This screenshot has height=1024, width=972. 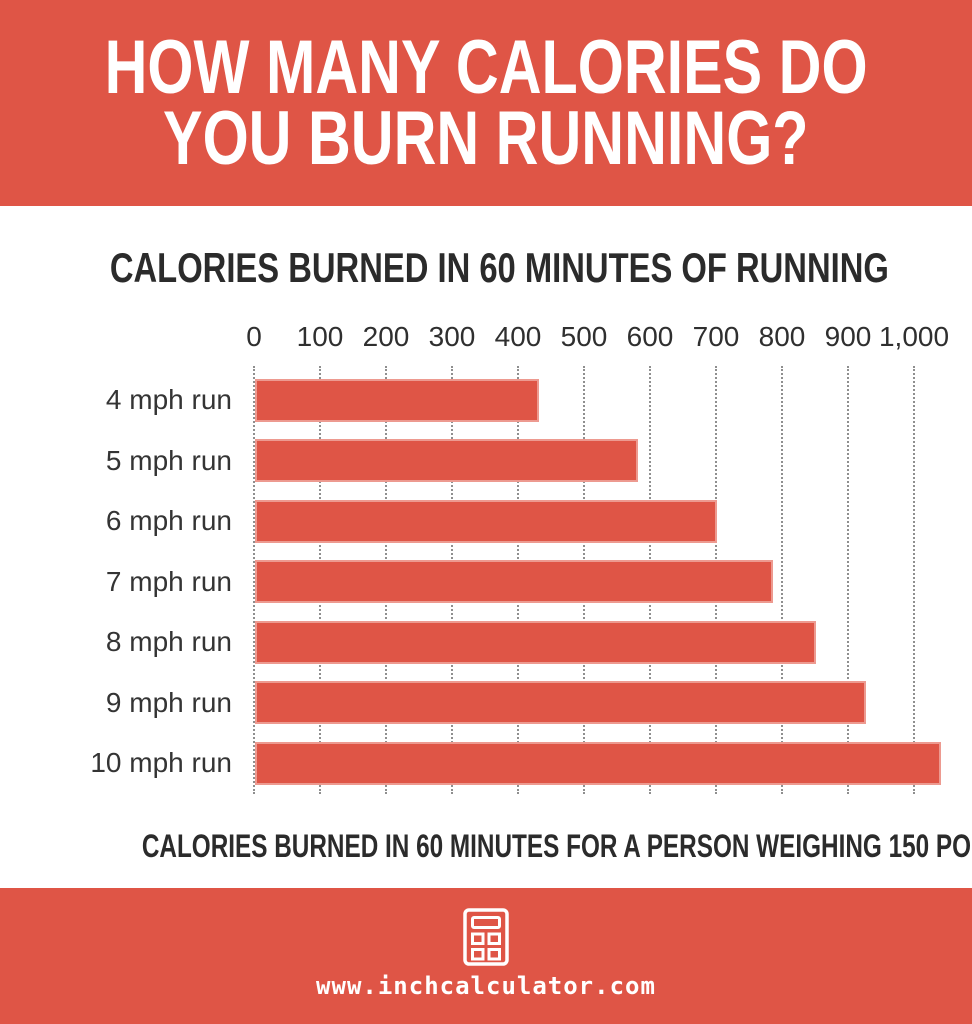 What do you see at coordinates (914, 336) in the screenshot?
I see `x-axis-tick-label: 1,000` at bounding box center [914, 336].